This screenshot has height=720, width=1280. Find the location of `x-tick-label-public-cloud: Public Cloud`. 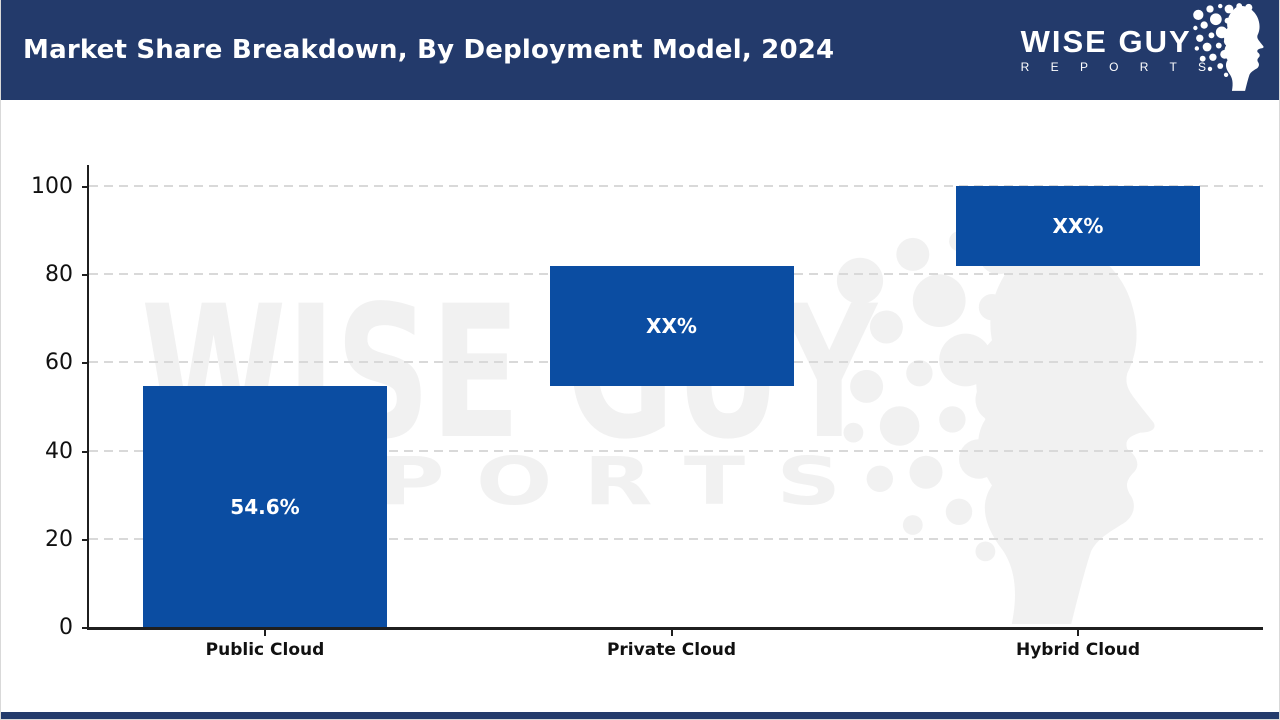

x-tick-label-public-cloud: Public Cloud is located at coordinates (265, 650).